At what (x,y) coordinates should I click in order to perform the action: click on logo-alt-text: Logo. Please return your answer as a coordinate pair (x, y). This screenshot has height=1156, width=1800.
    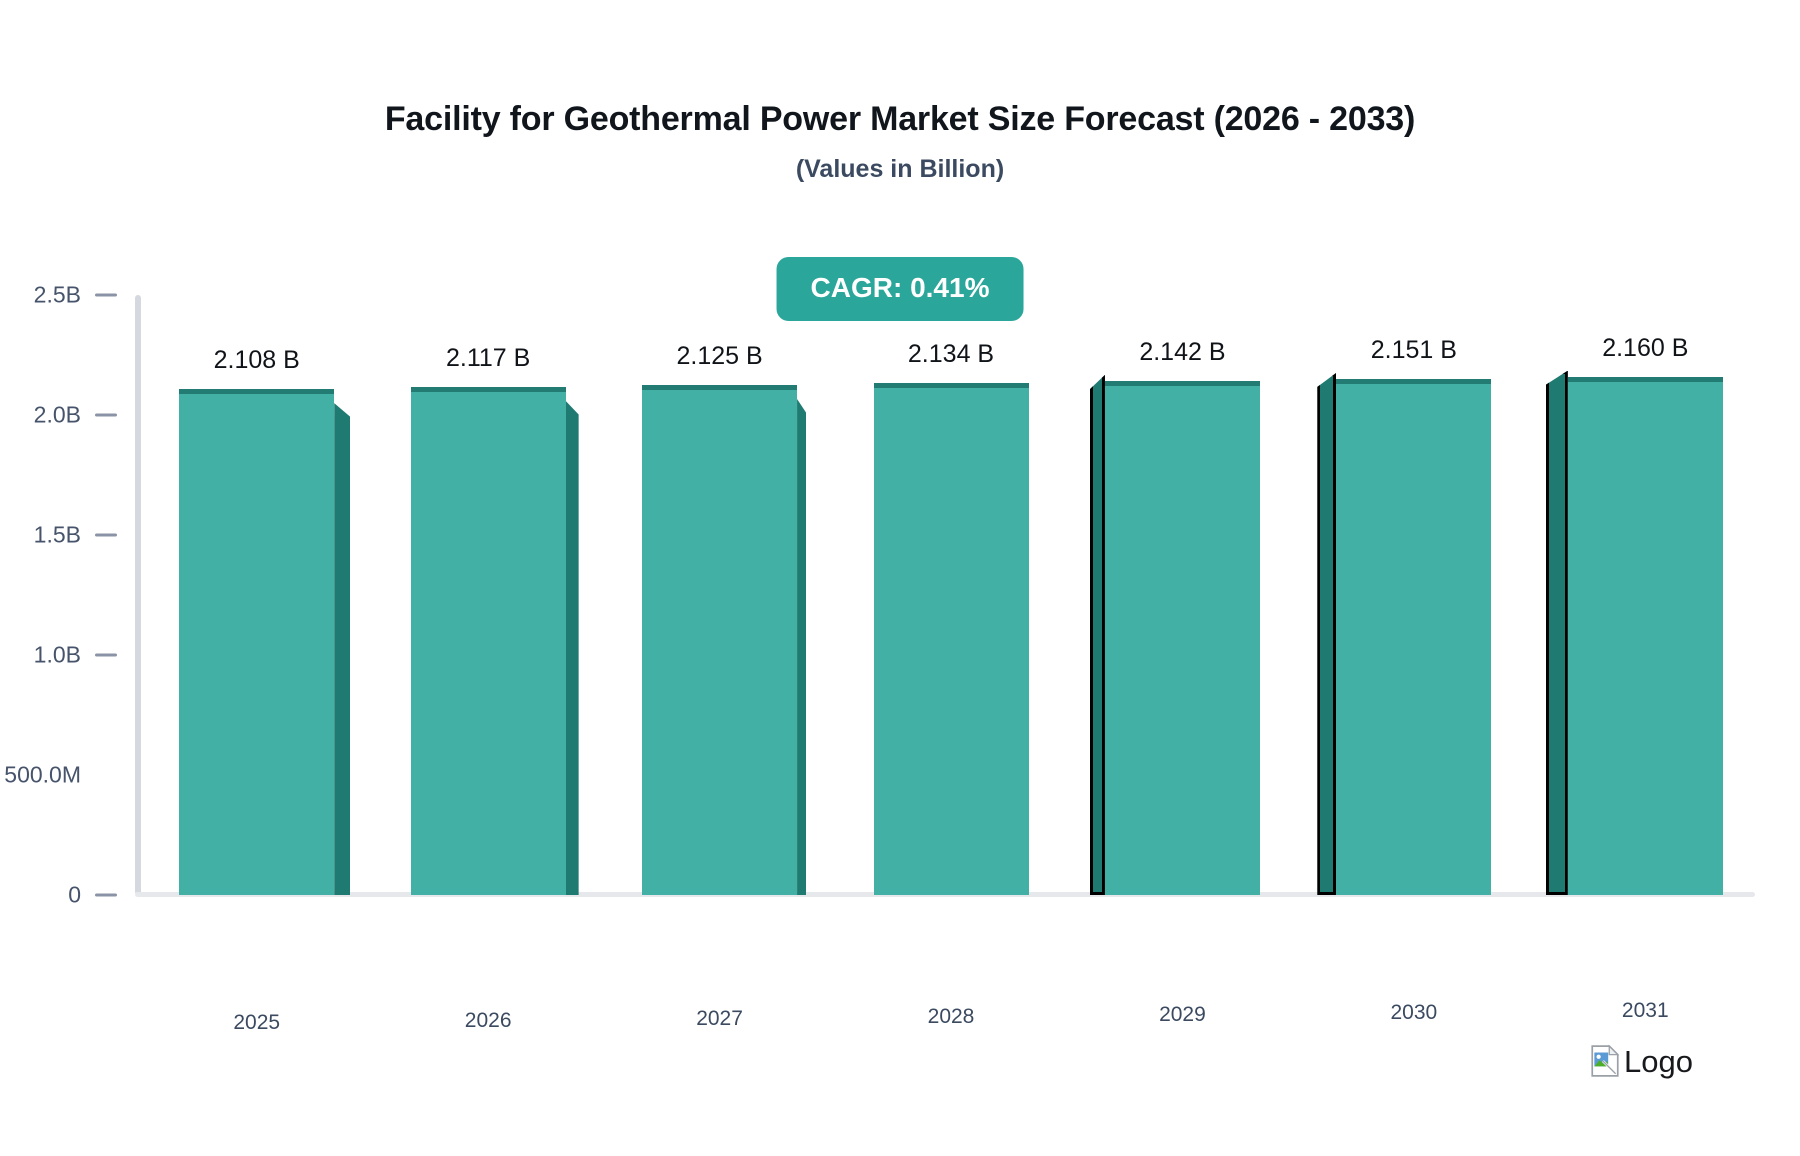
    Looking at the image, I should click on (1658, 1061).